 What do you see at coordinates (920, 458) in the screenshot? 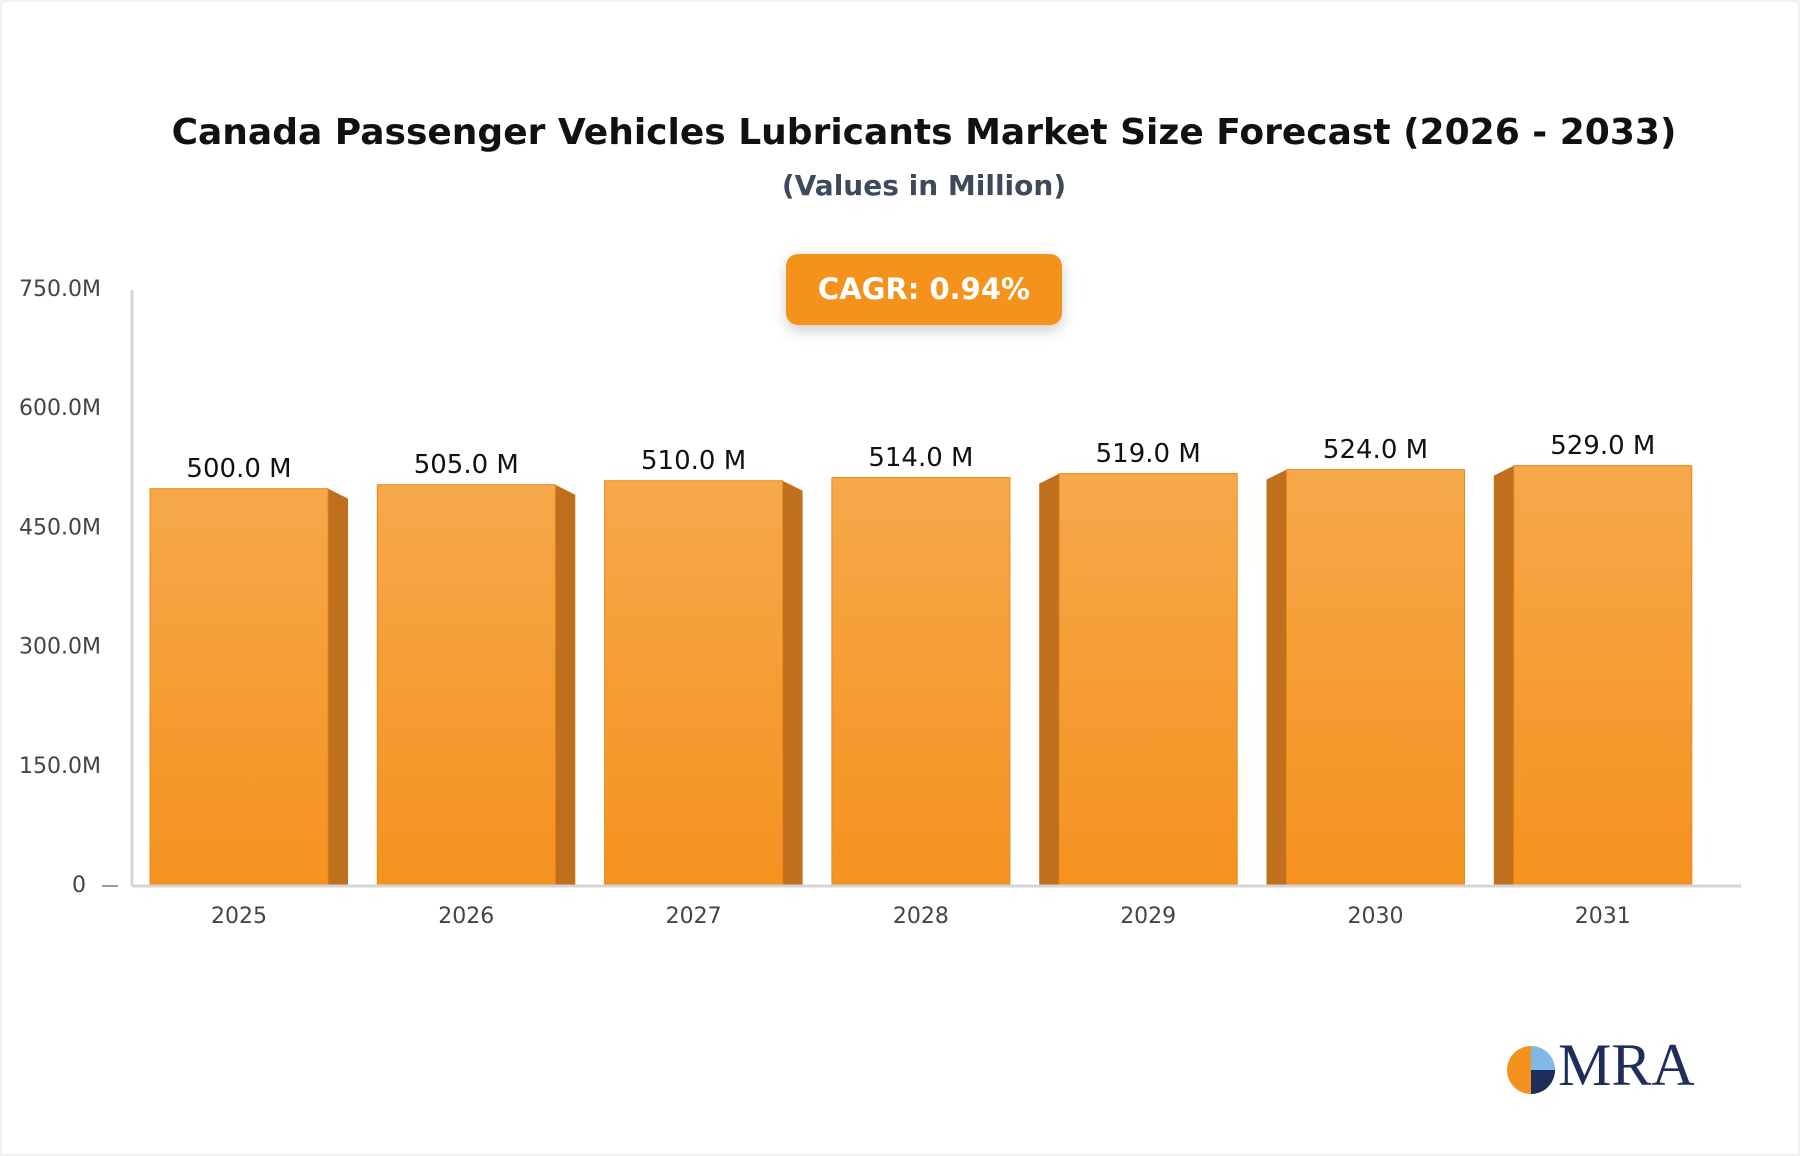
I see `value-label: 514.0 M` at bounding box center [920, 458].